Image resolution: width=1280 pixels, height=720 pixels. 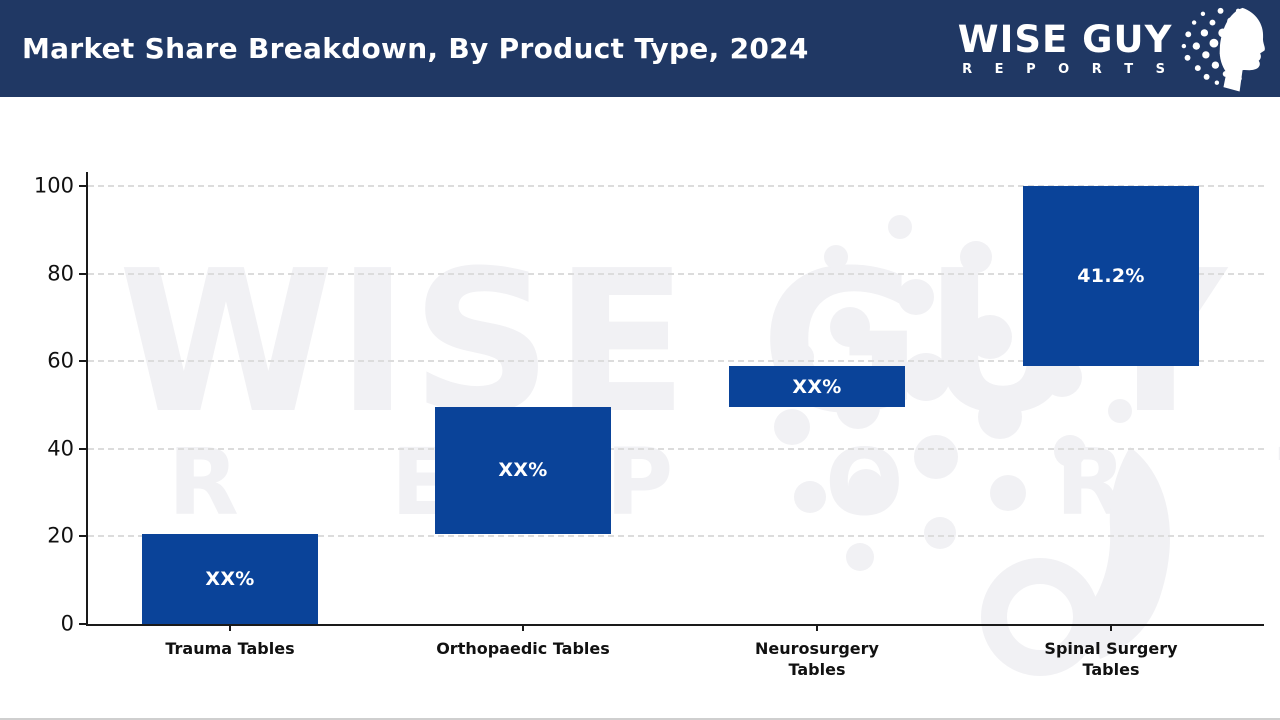 What do you see at coordinates (724, 482) in the screenshot?
I see `watermark-subtext: R E P O R T S` at bounding box center [724, 482].